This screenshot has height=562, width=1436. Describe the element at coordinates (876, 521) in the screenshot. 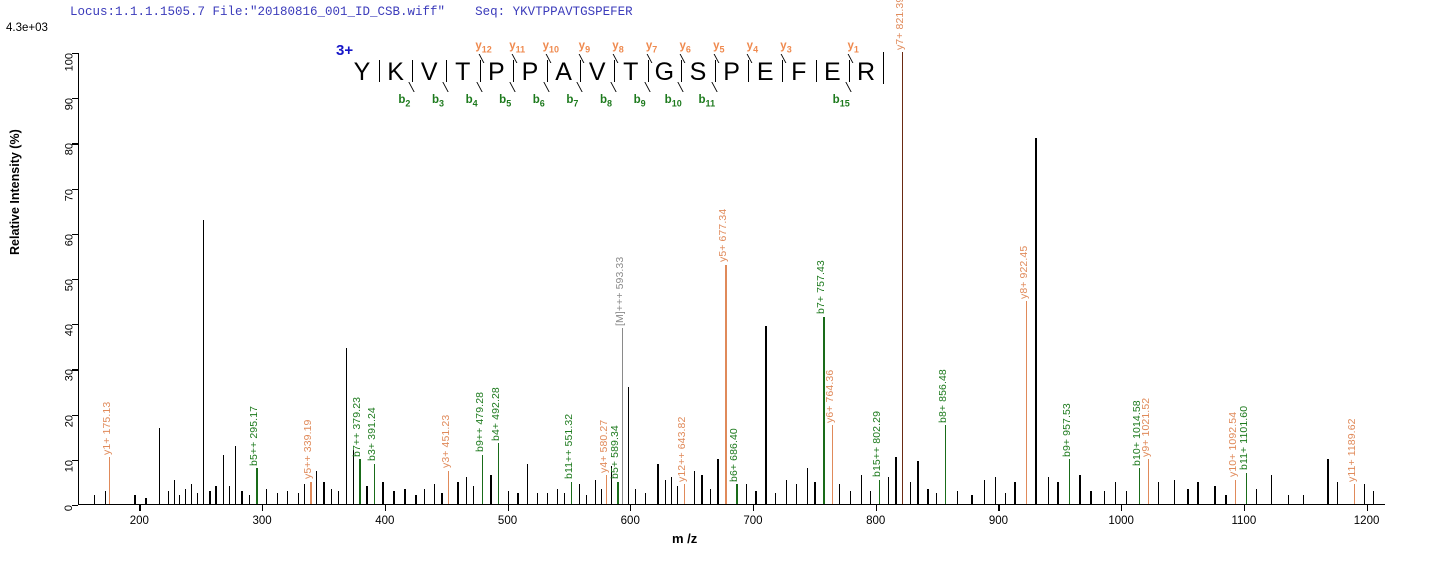

I see `x-tick-label: 800` at that location.